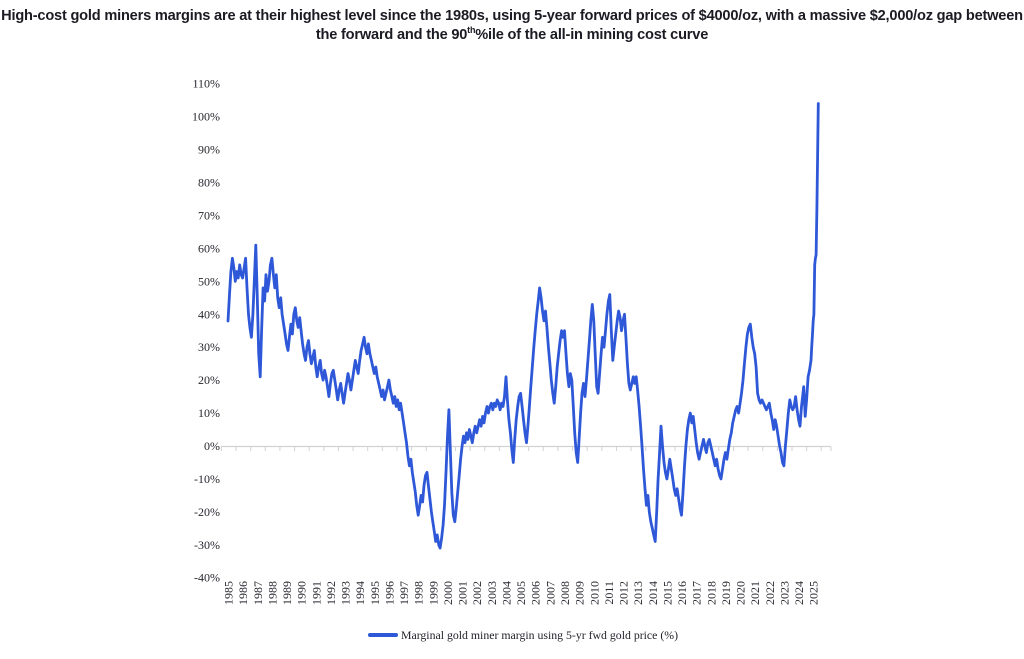 The height and width of the screenshot is (659, 1024). I want to click on x-tick-label: 2019, so click(726, 593).